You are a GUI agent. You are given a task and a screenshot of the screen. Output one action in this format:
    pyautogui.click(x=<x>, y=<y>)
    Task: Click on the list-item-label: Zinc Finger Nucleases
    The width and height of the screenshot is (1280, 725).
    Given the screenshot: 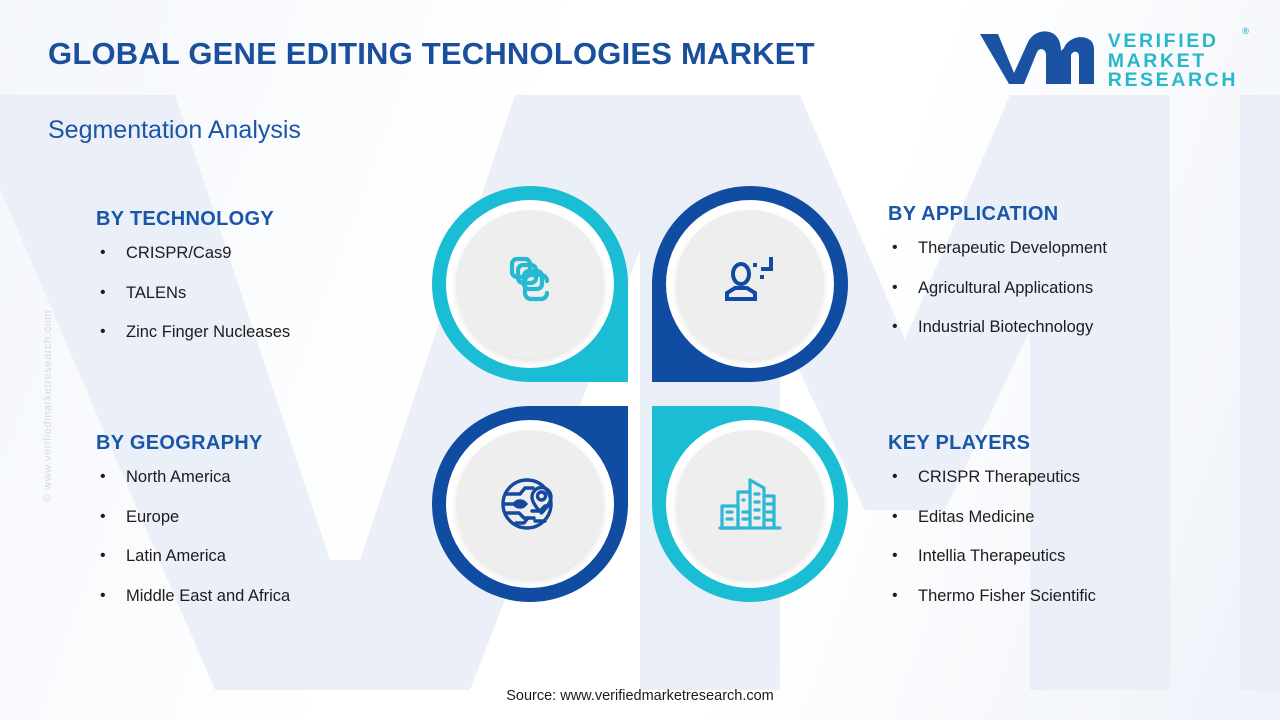 What is the action you would take?
    pyautogui.click(x=208, y=332)
    